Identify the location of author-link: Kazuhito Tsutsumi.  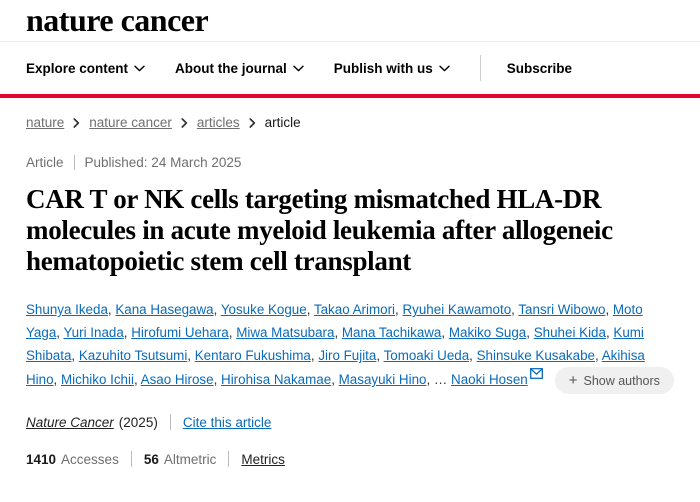
(133, 355).